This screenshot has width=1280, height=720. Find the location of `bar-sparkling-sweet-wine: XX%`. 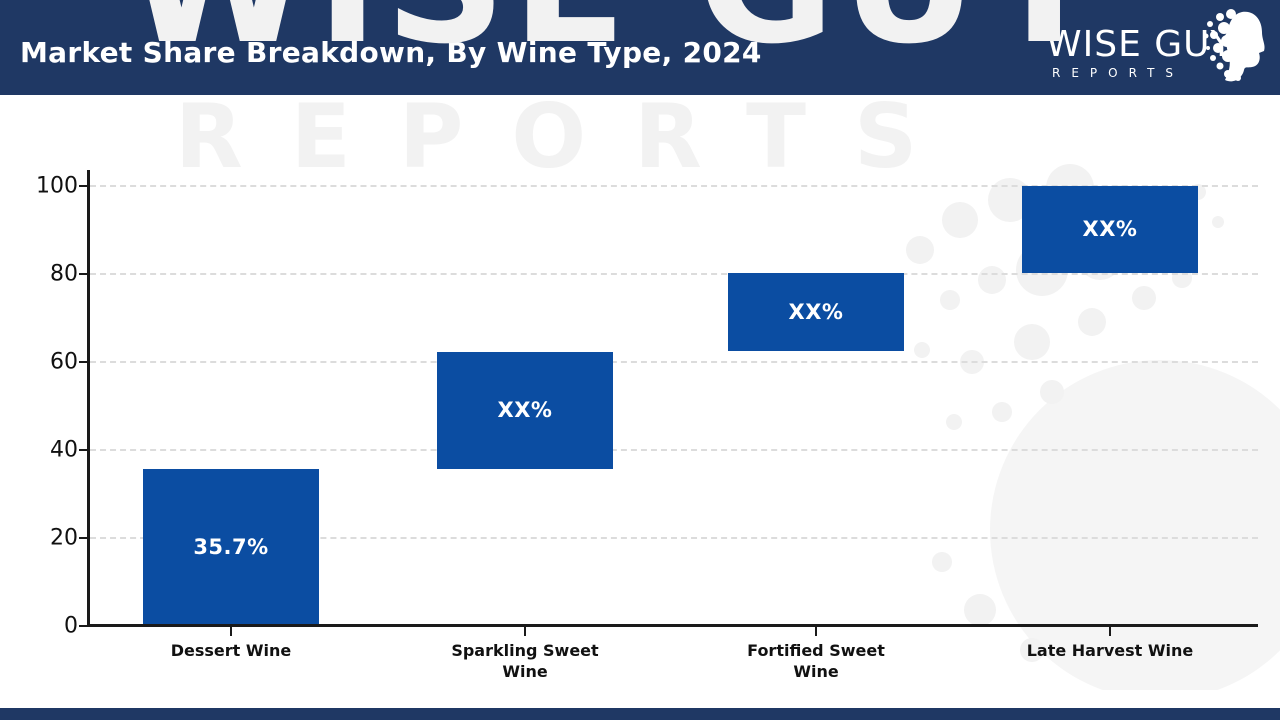

bar-sparkling-sweet-wine: XX% is located at coordinates (525, 410).